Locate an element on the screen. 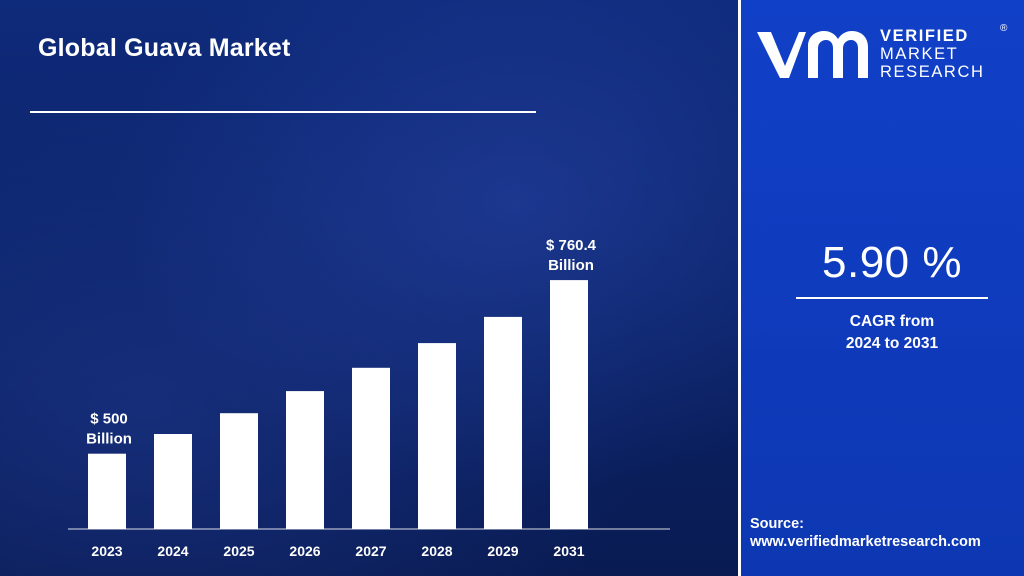  chart-title: Global Guava Market is located at coordinates (164, 48).